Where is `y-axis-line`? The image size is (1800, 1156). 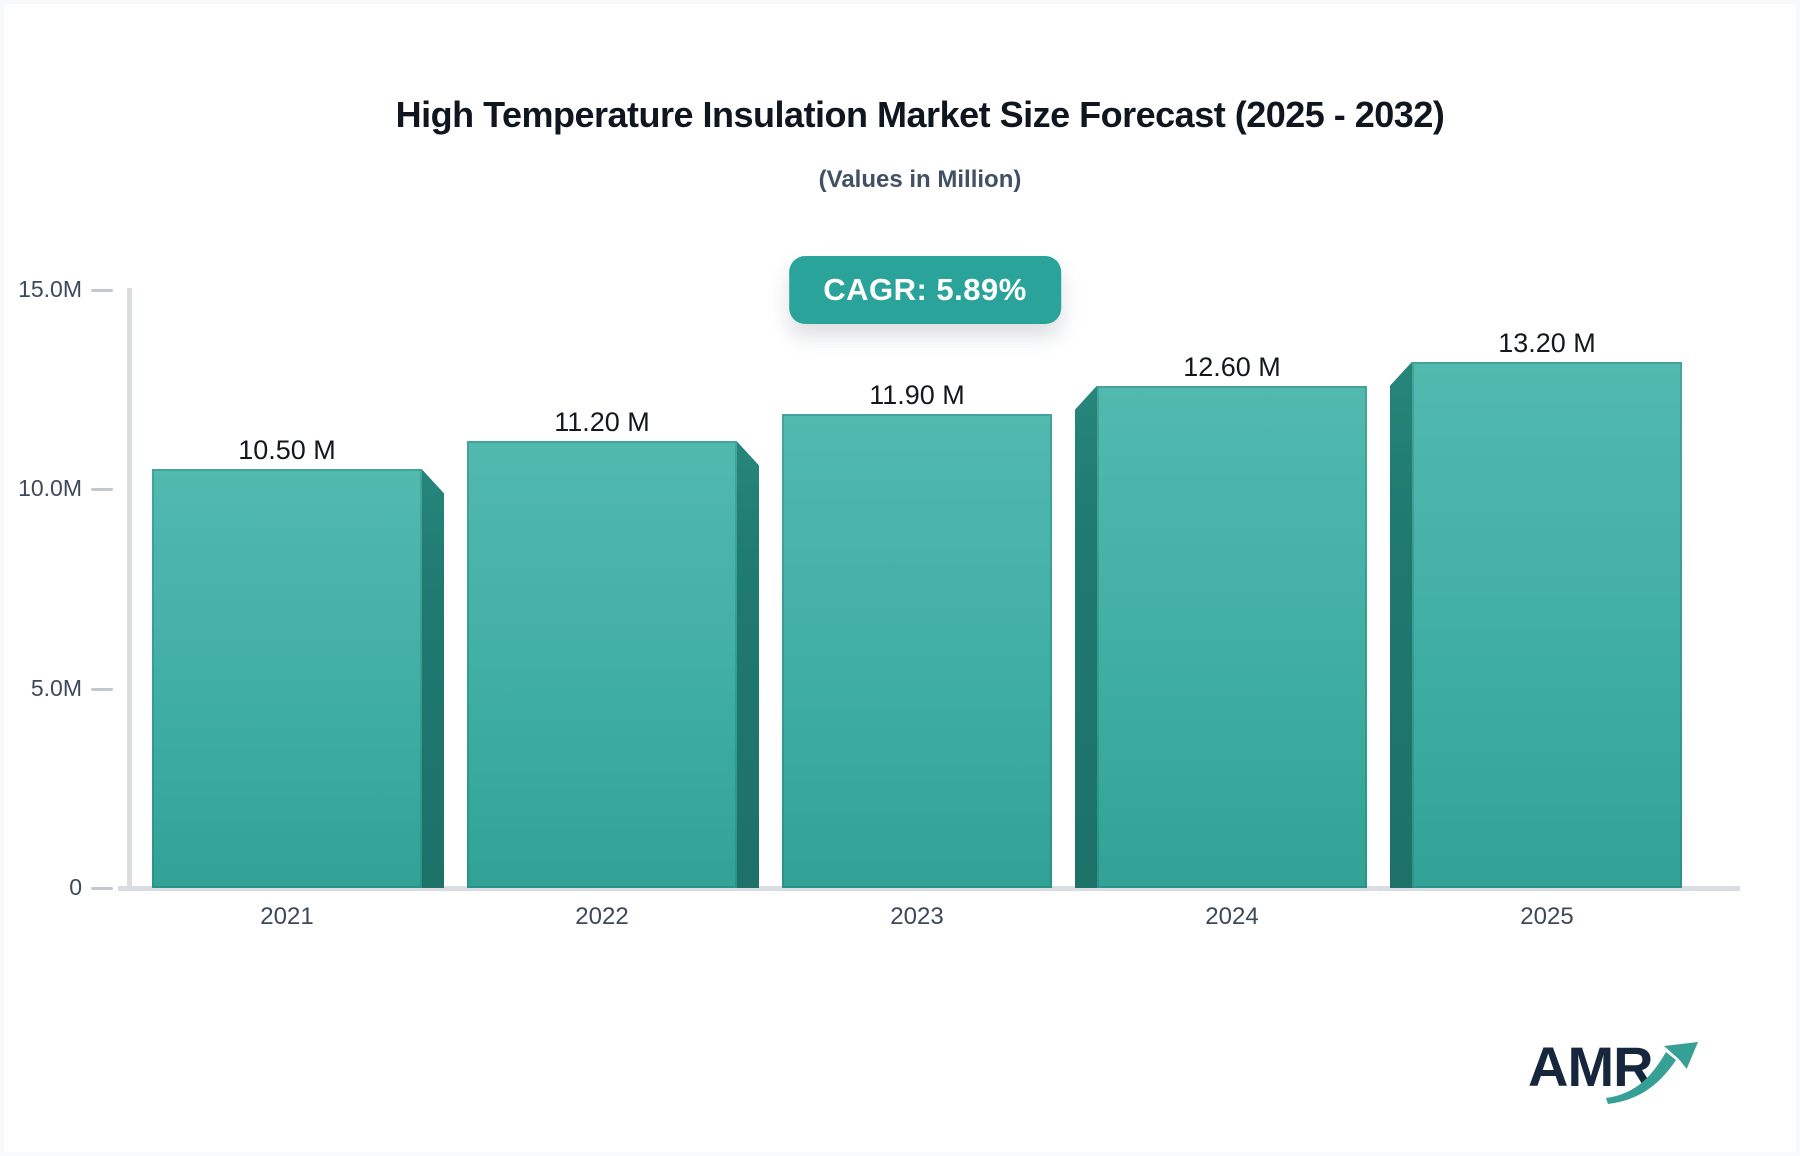 y-axis-line is located at coordinates (129, 588).